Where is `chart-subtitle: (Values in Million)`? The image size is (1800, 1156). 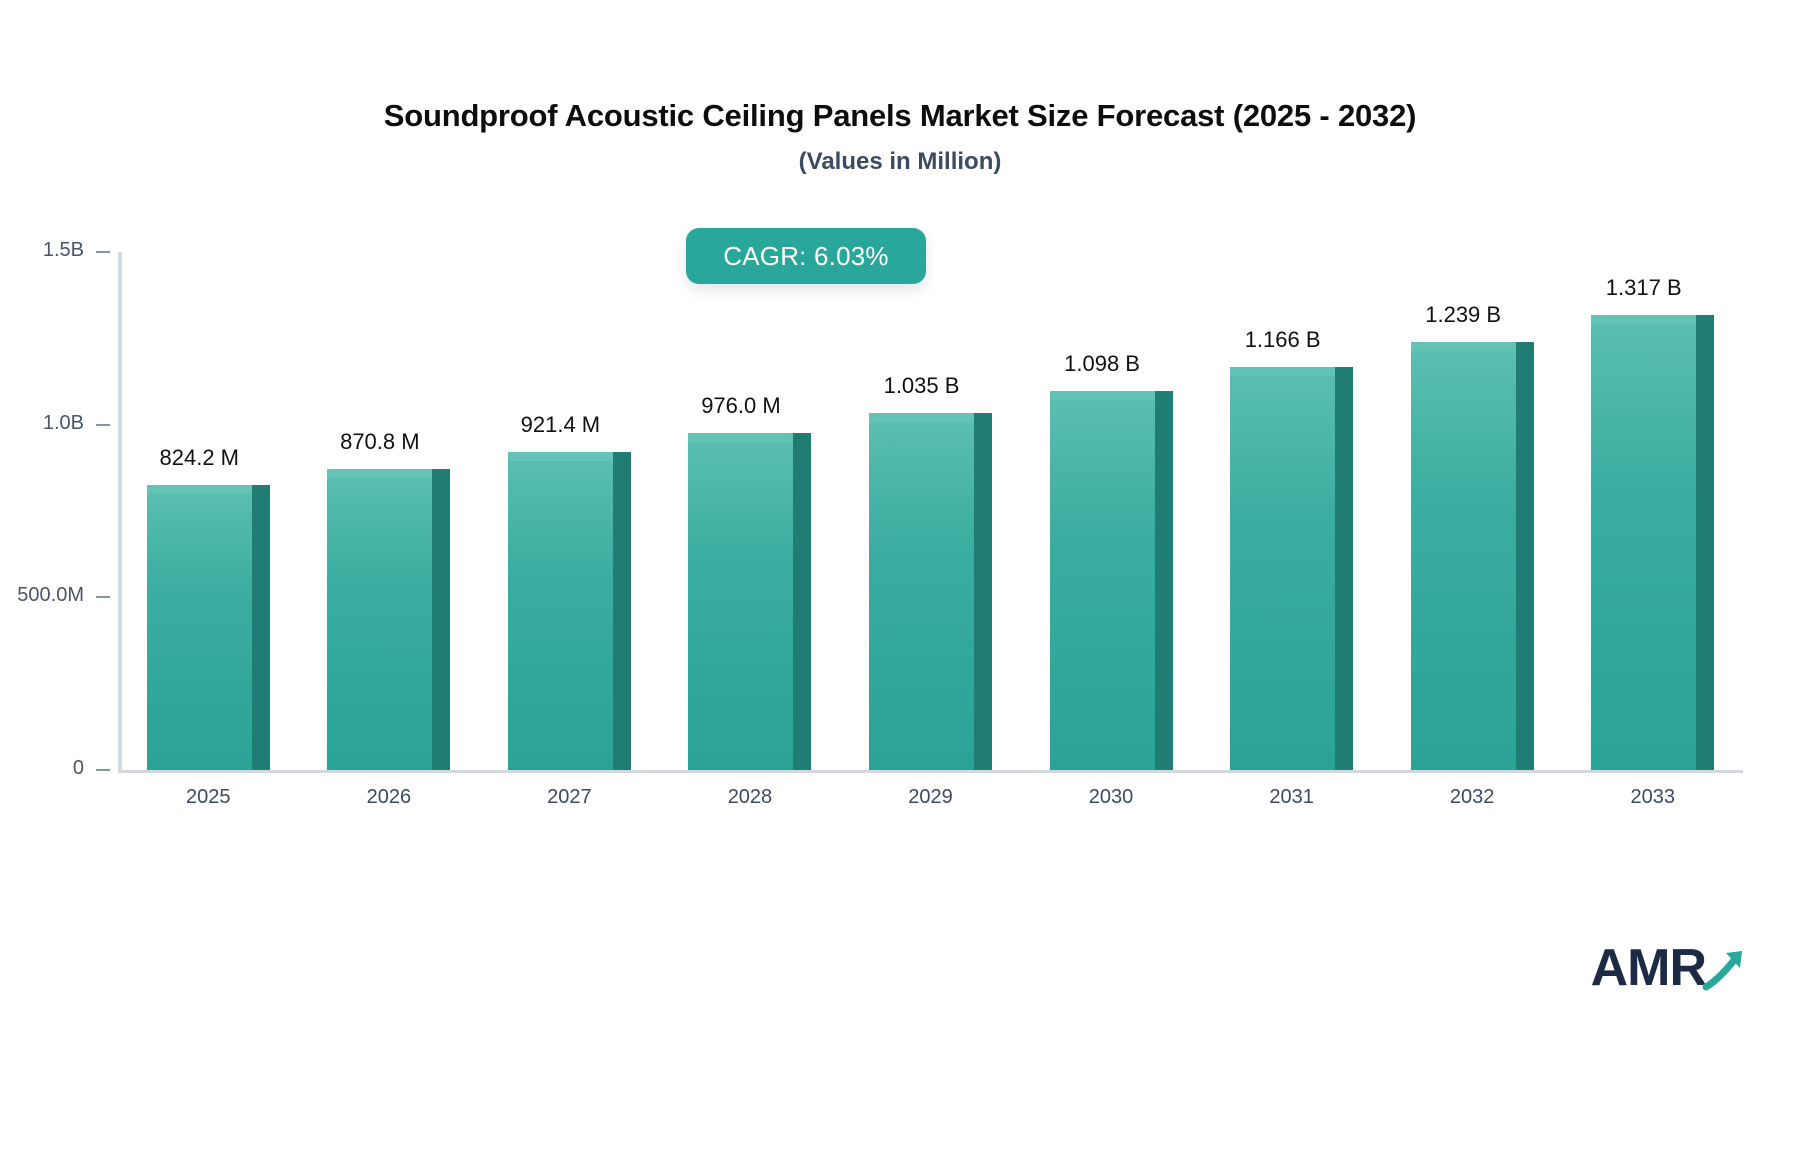
chart-subtitle: (Values in Million) is located at coordinates (900, 161).